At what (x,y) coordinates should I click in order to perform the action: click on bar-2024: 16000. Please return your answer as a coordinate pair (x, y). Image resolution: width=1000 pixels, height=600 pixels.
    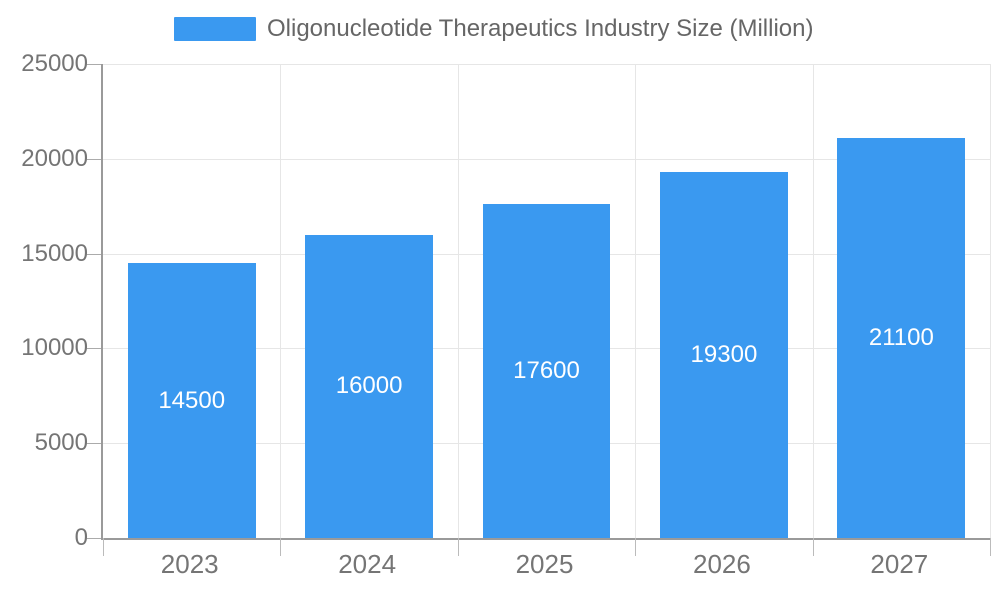
    Looking at the image, I should click on (369, 386).